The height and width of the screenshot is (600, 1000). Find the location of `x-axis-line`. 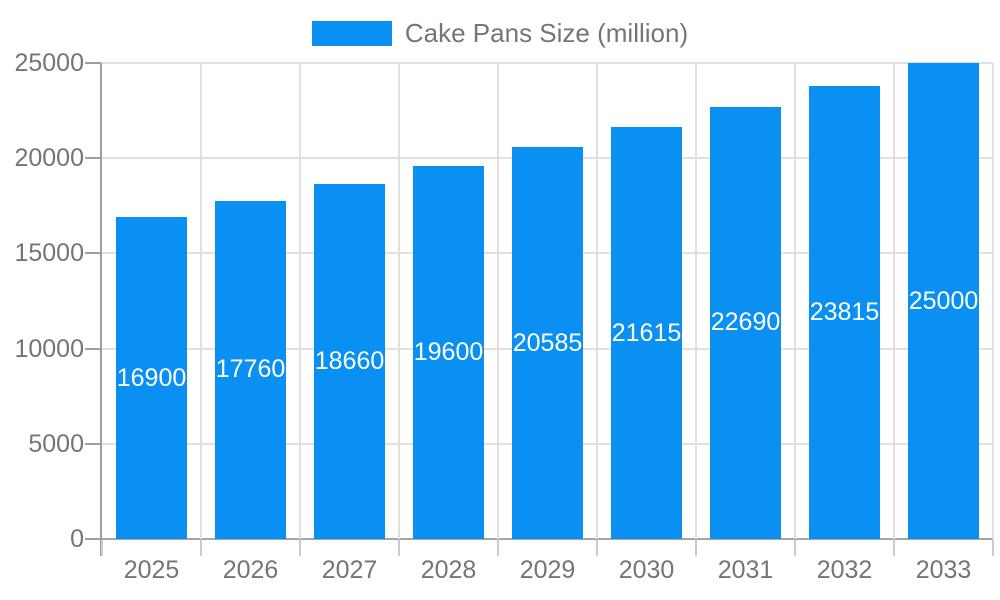

x-axis-line is located at coordinates (539, 539).